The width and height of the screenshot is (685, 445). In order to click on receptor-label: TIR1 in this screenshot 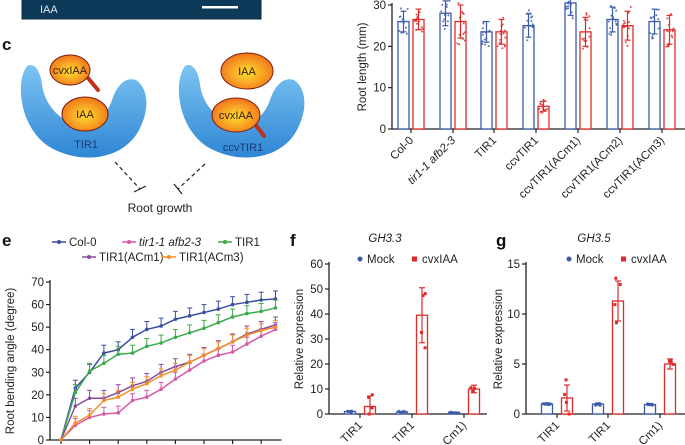, I will do `click(86, 145)`.